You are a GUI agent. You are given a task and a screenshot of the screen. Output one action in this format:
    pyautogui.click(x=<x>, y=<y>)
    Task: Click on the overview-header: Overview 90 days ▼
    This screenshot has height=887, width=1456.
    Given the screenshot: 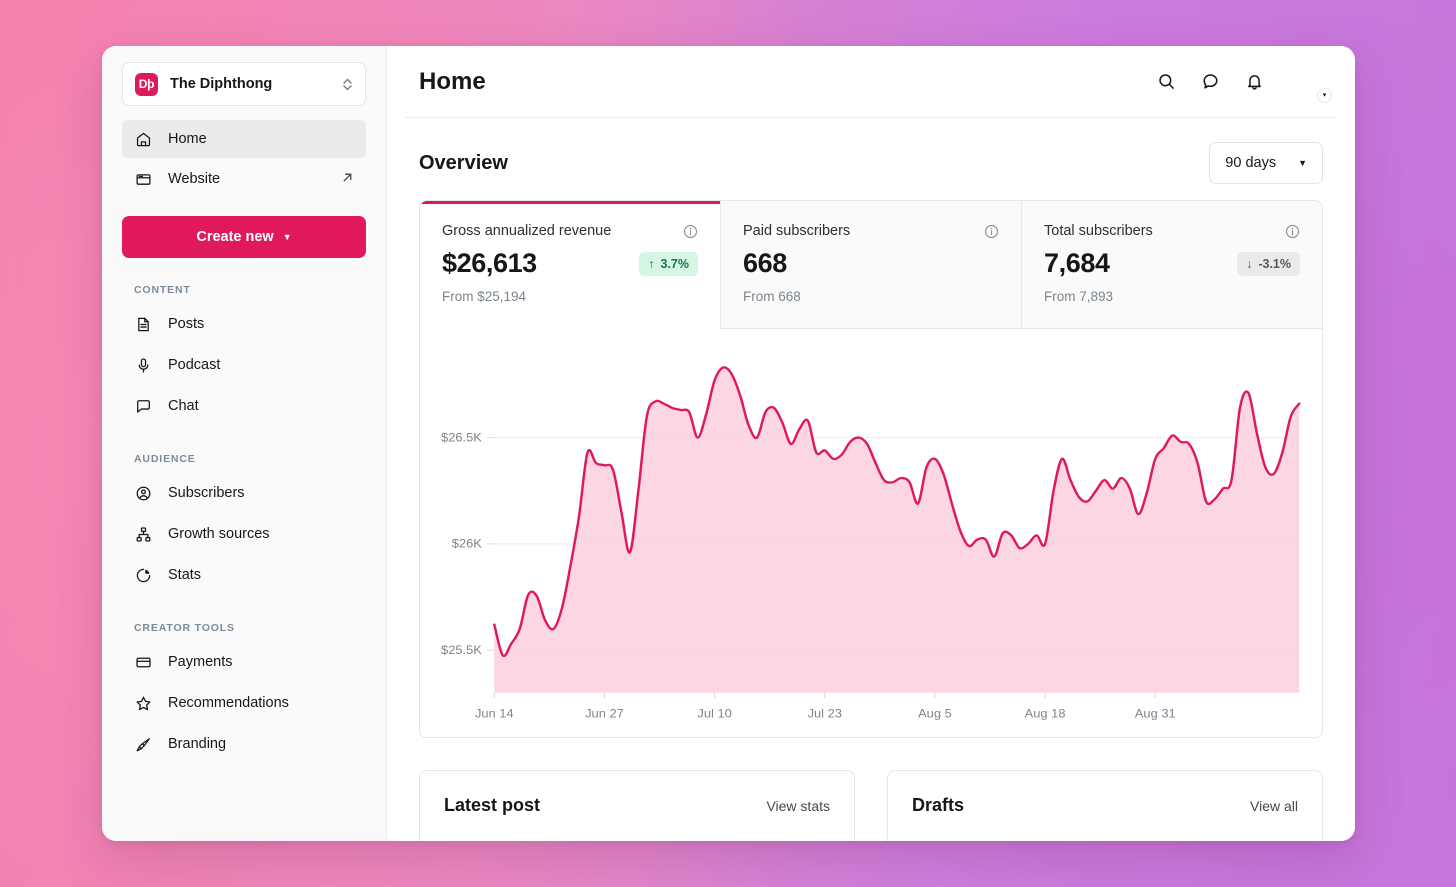 What is the action you would take?
    pyautogui.click(x=871, y=159)
    